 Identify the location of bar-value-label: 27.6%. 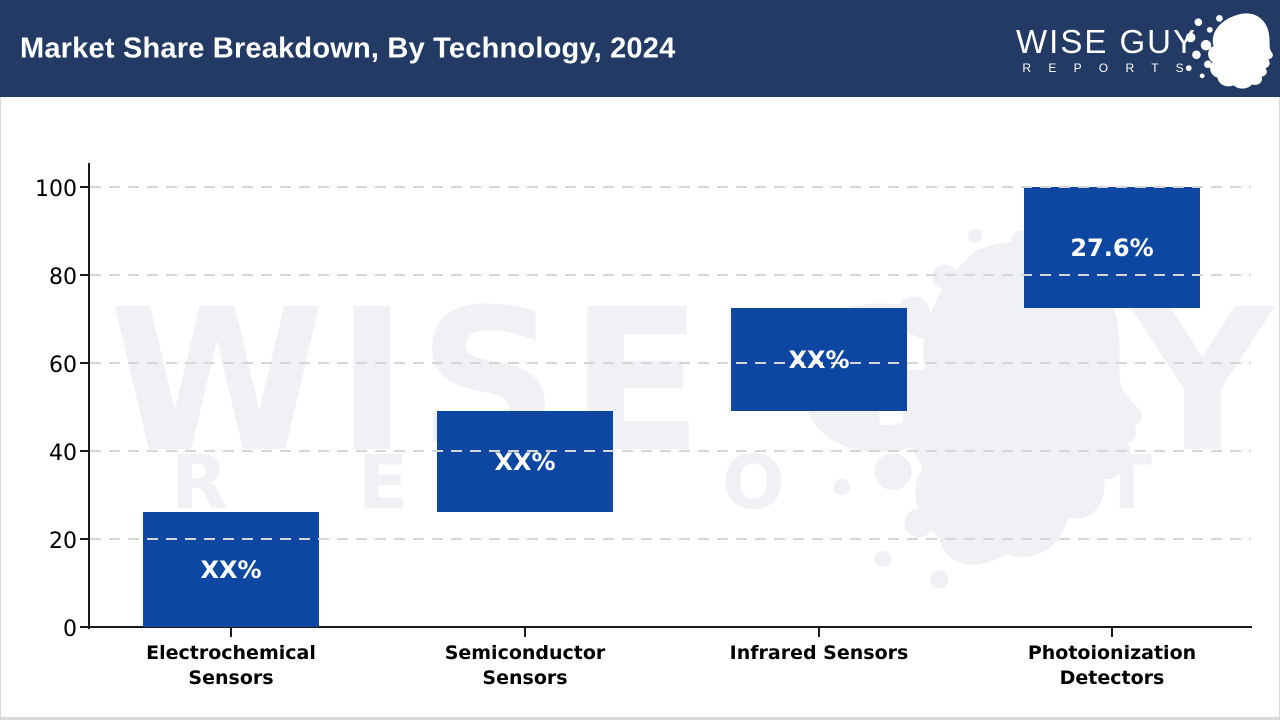
(1112, 247).